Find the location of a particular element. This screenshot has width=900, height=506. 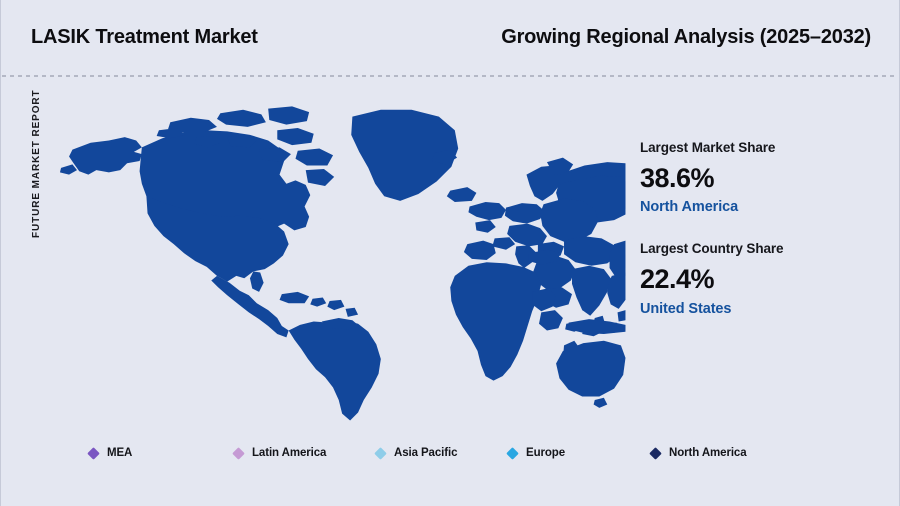

stat-region: North America is located at coordinates (689, 207).